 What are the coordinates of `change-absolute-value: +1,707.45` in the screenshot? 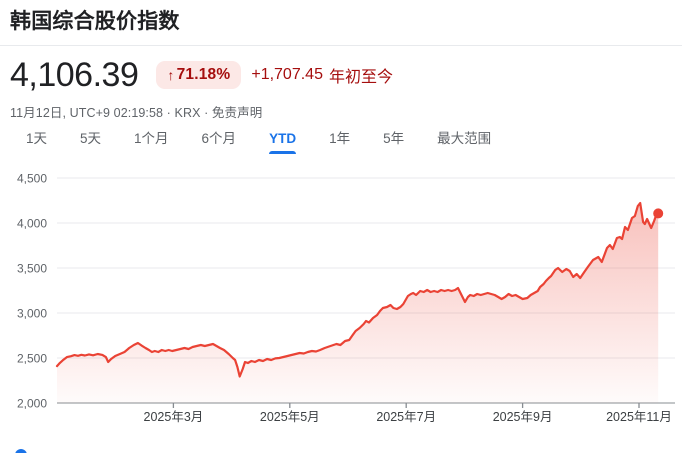 It's located at (287, 74).